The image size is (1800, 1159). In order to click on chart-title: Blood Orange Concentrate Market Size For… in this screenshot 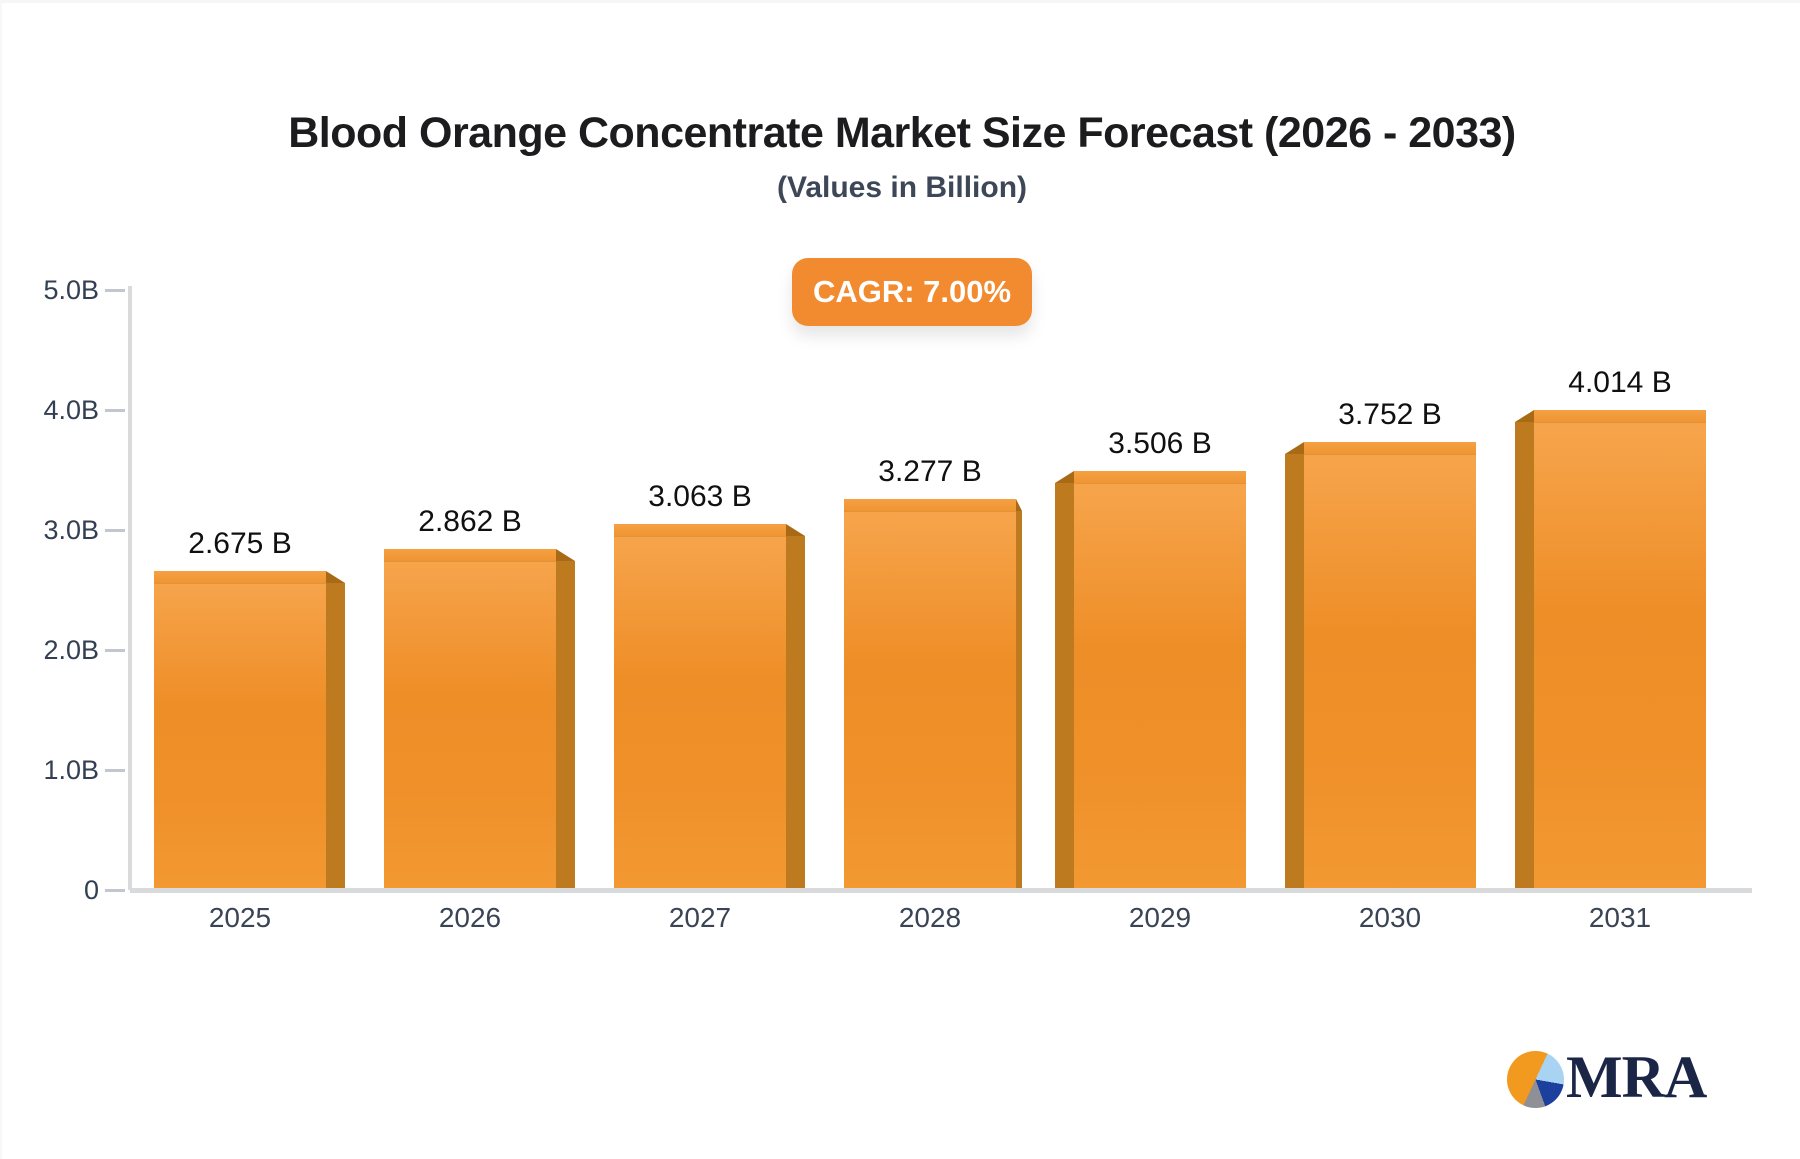, I will do `click(902, 133)`.